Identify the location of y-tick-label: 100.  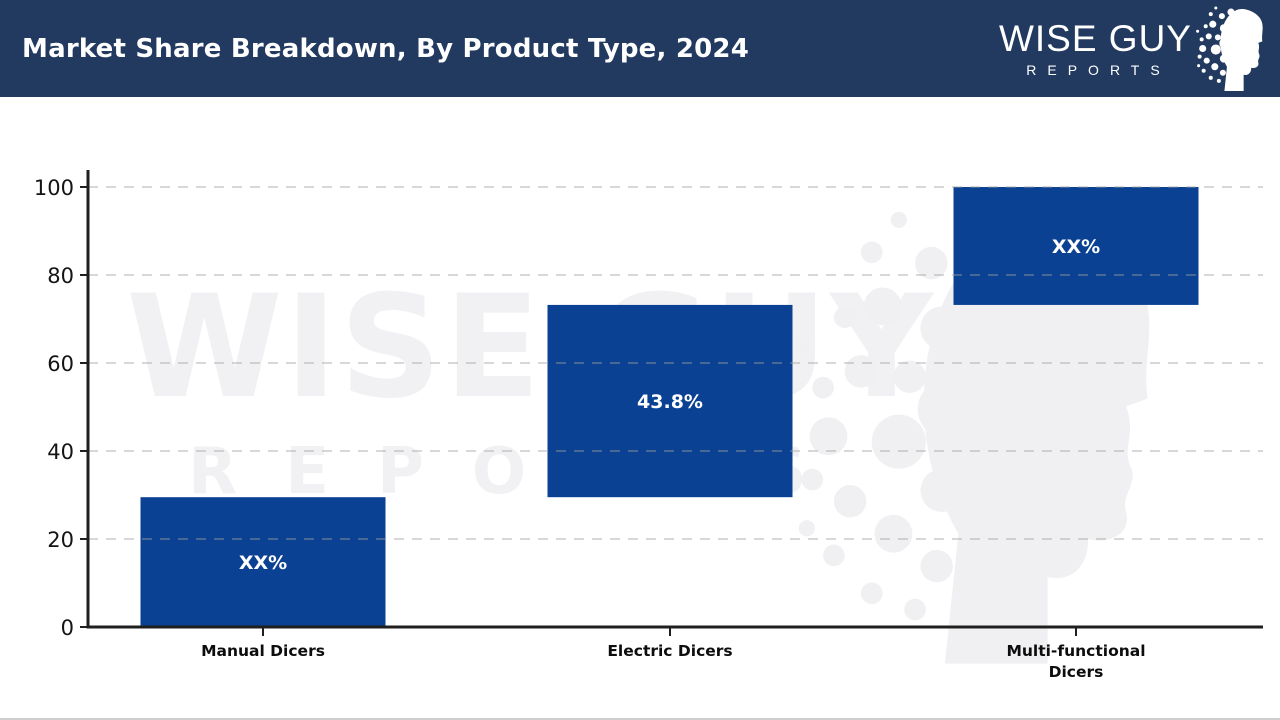
(54, 188).